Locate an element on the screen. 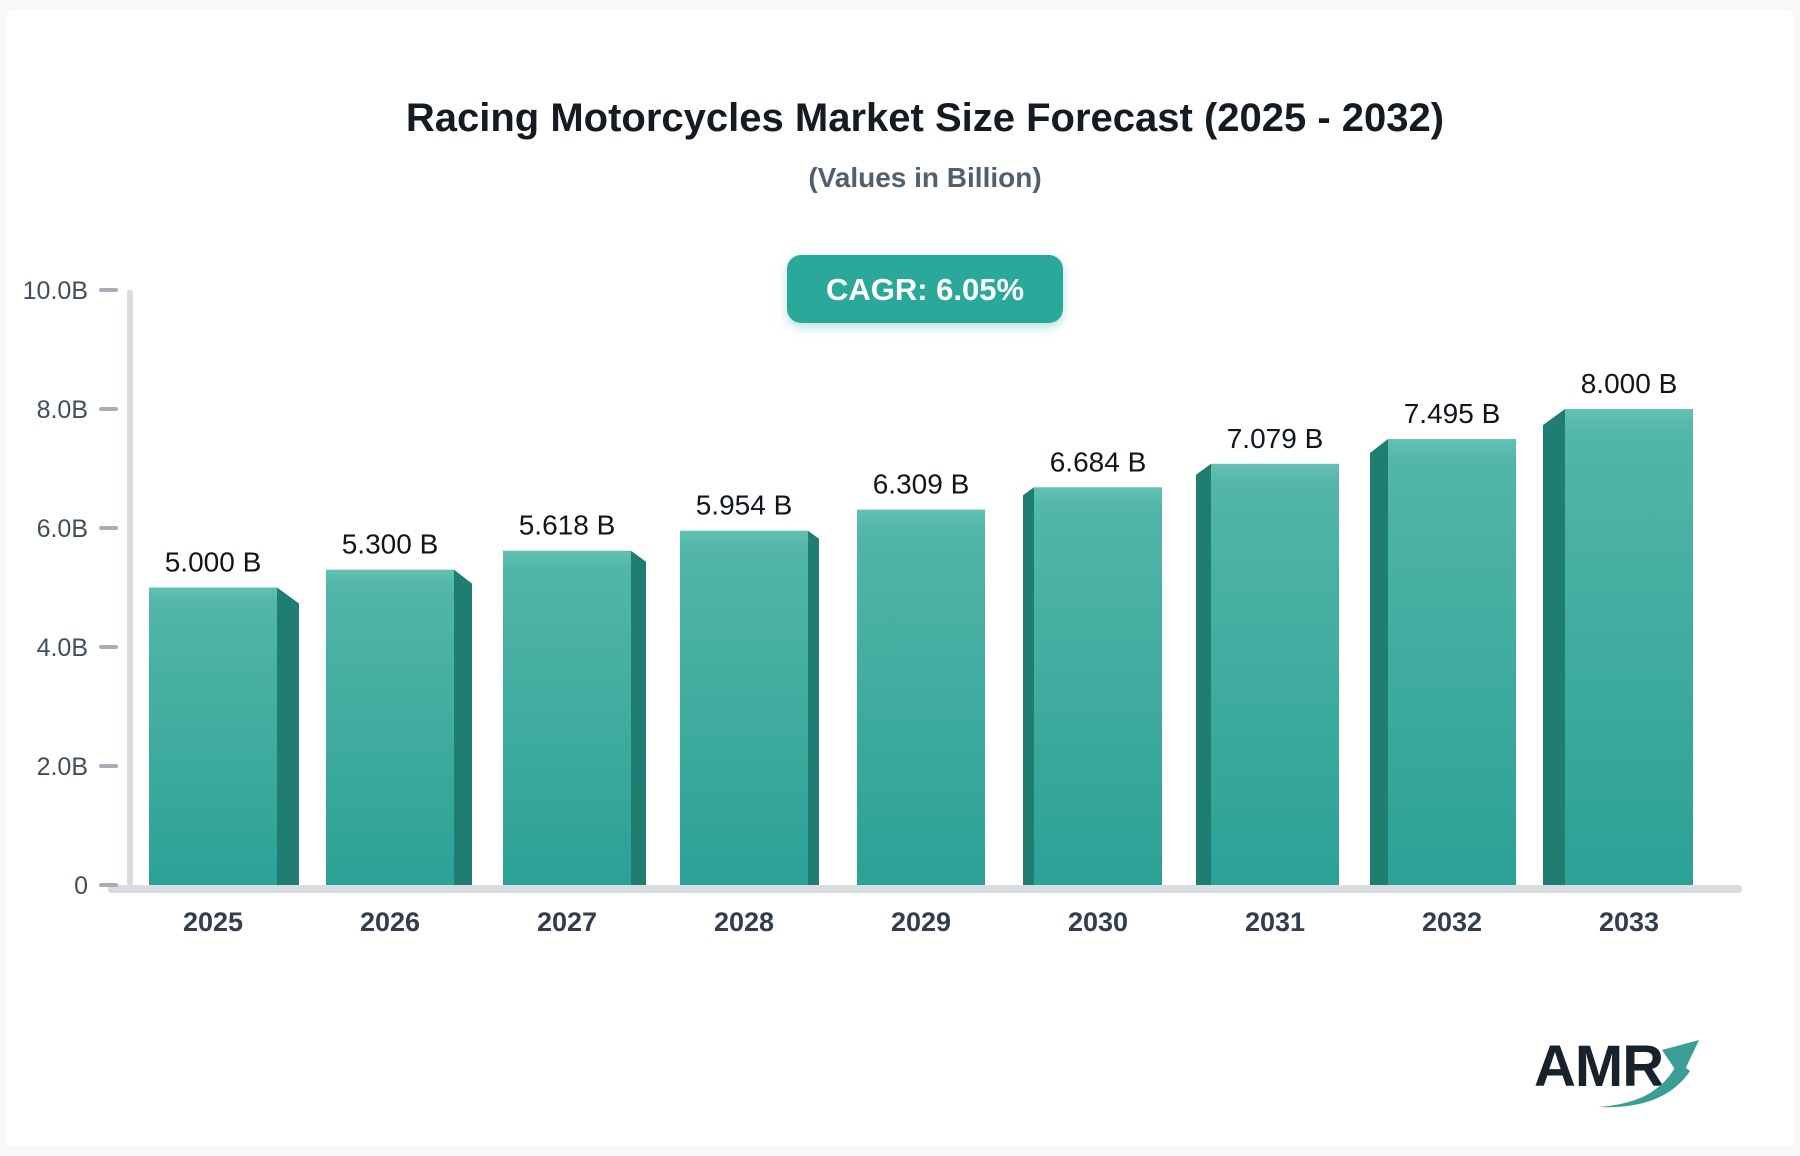 This screenshot has height=1156, width=1800. bar-value-label-2031: 7.079 B is located at coordinates (1275, 438).